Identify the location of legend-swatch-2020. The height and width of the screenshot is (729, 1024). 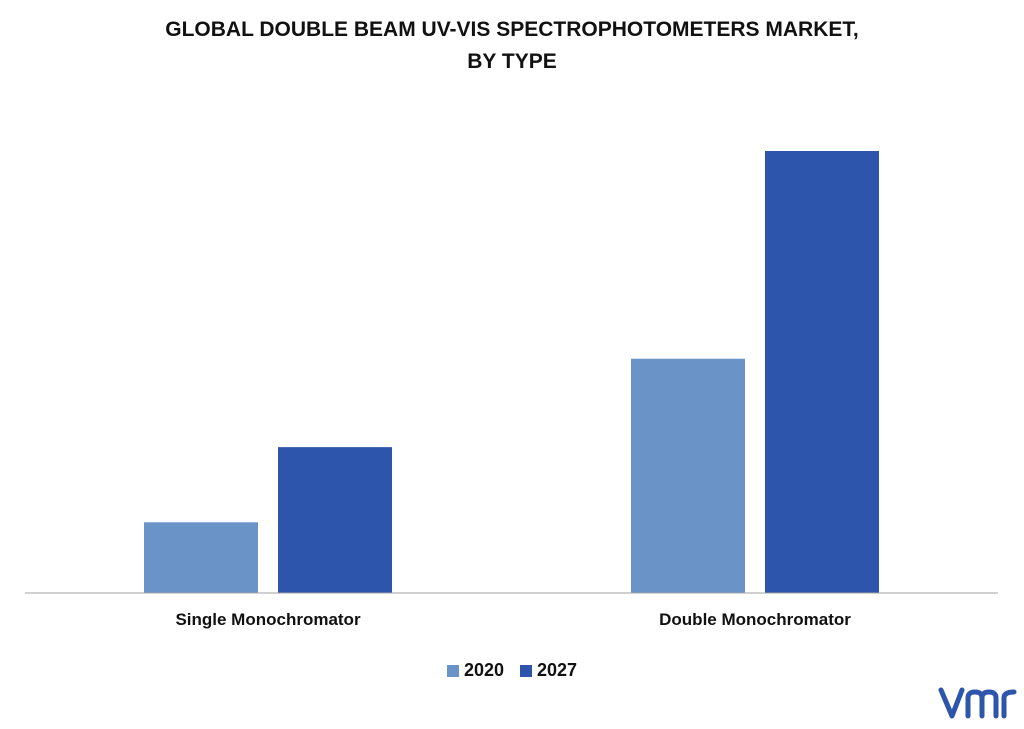
(452, 670).